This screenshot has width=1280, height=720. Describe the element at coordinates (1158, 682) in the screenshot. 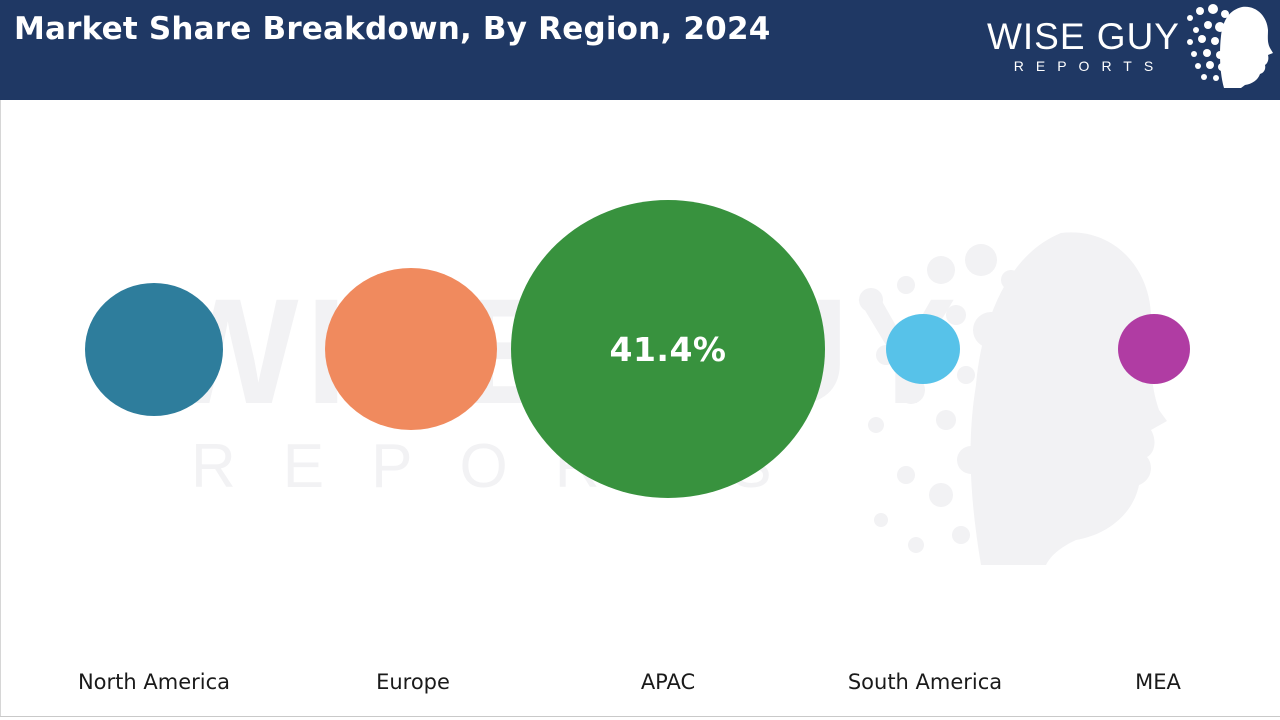

I see `category-label-mea: MEA` at that location.